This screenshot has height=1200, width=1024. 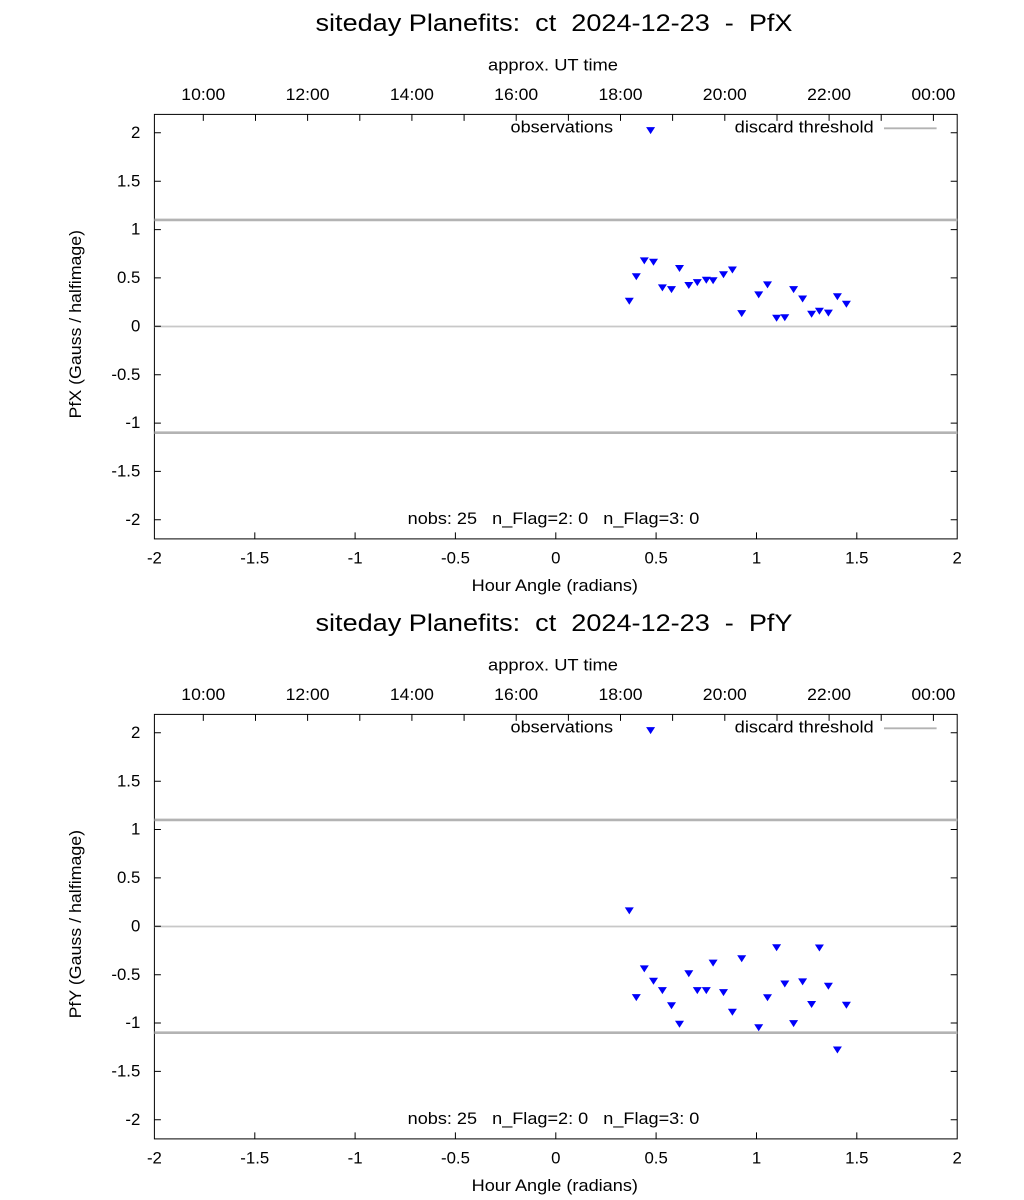 What do you see at coordinates (554, 23) in the screenshot?
I see `svg-text:siteday Planefits: ct 2024-1: siteday Planefits: ct 2024-12-23 - PfX` at bounding box center [554, 23].